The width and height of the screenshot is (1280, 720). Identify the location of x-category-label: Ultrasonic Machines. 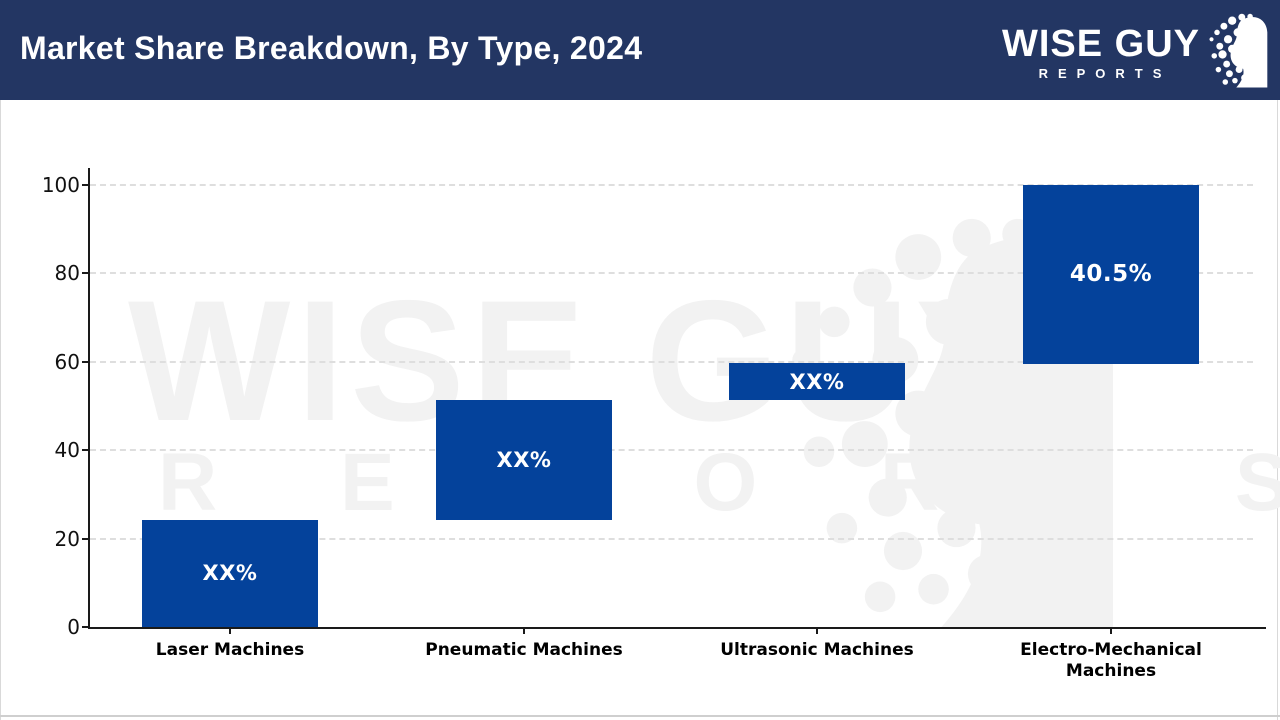
(817, 650).